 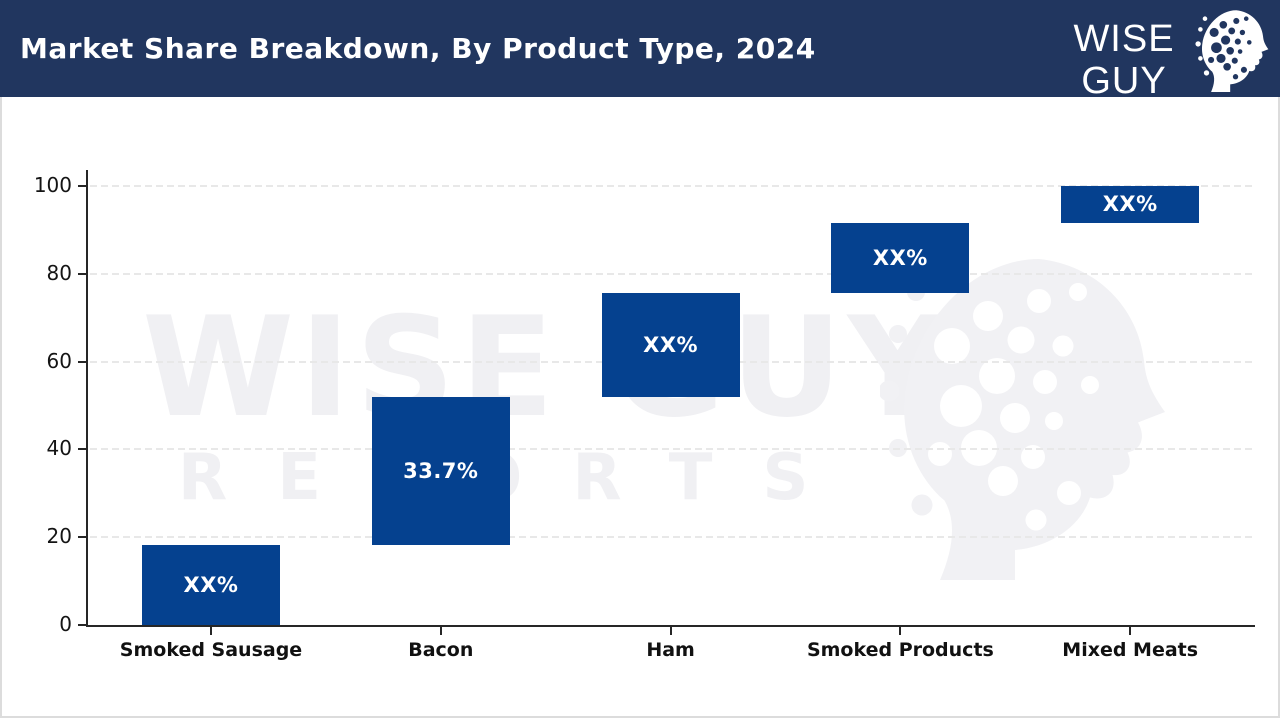 What do you see at coordinates (1279, 407) in the screenshot?
I see `page-edge-right` at bounding box center [1279, 407].